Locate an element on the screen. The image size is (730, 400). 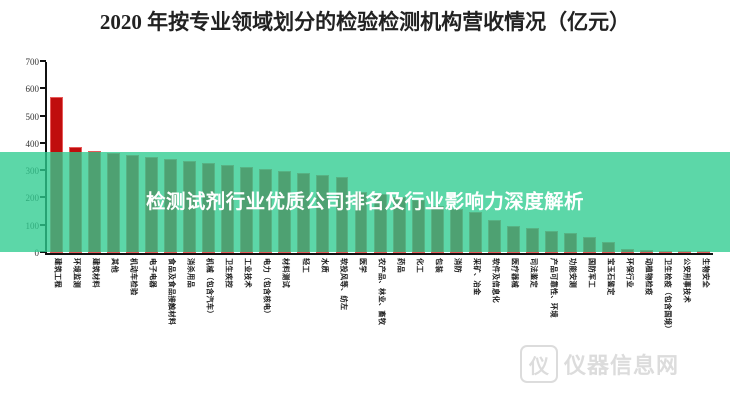
x-label-slot: 动植物检疫 is located at coordinates (647, 313).